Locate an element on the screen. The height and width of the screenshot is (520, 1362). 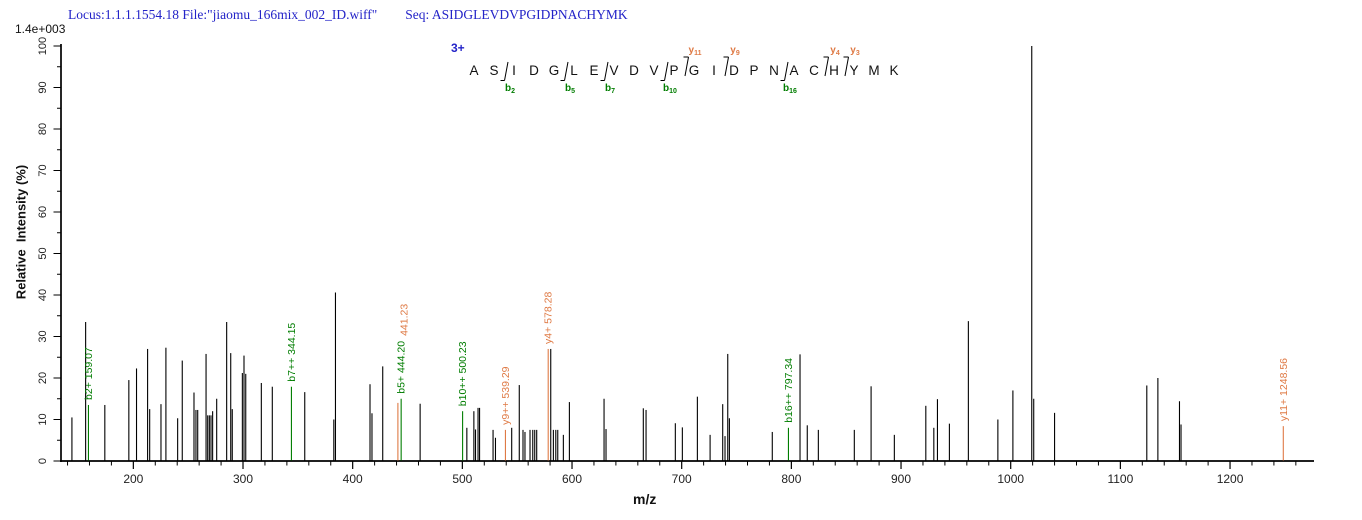
residue-letter: K is located at coordinates (893, 70).